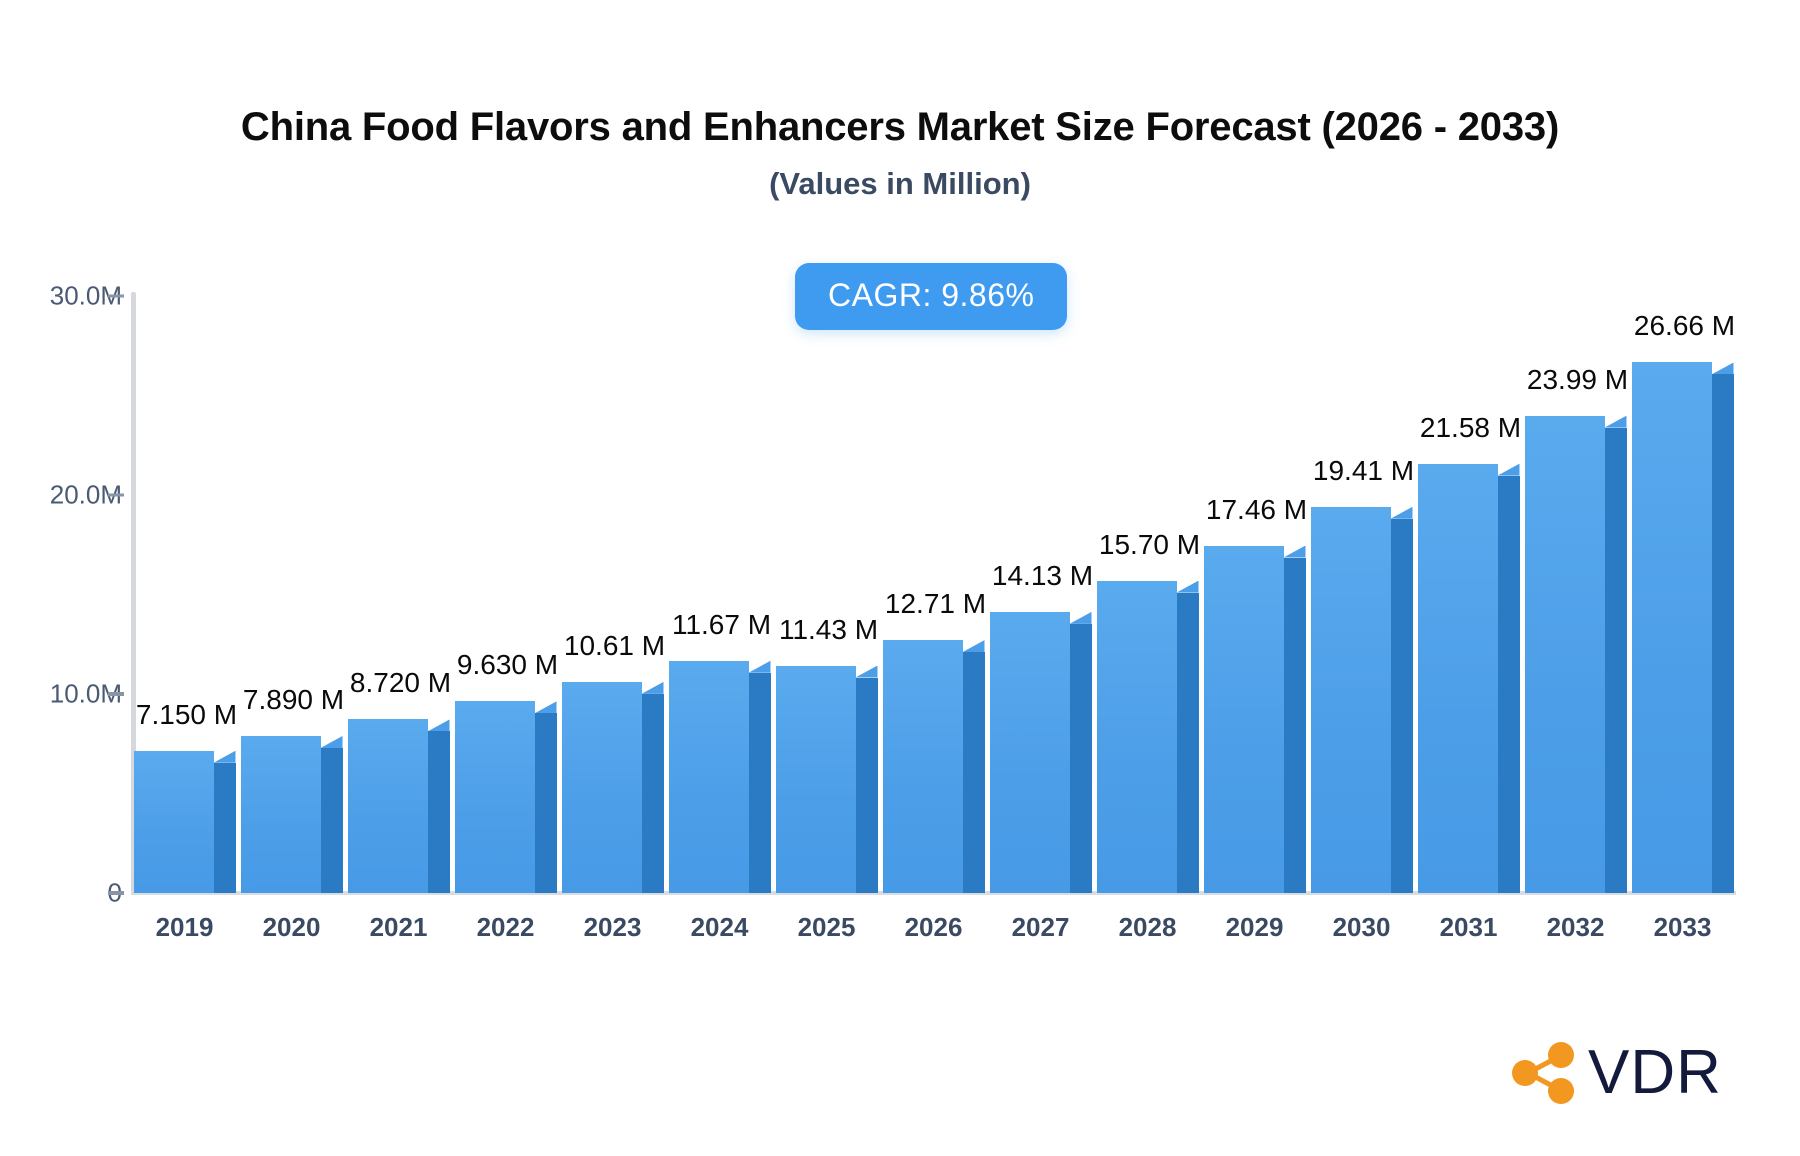 This screenshot has width=1800, height=1156. What do you see at coordinates (1254, 927) in the screenshot?
I see `x-axis-tick-label: 2029` at bounding box center [1254, 927].